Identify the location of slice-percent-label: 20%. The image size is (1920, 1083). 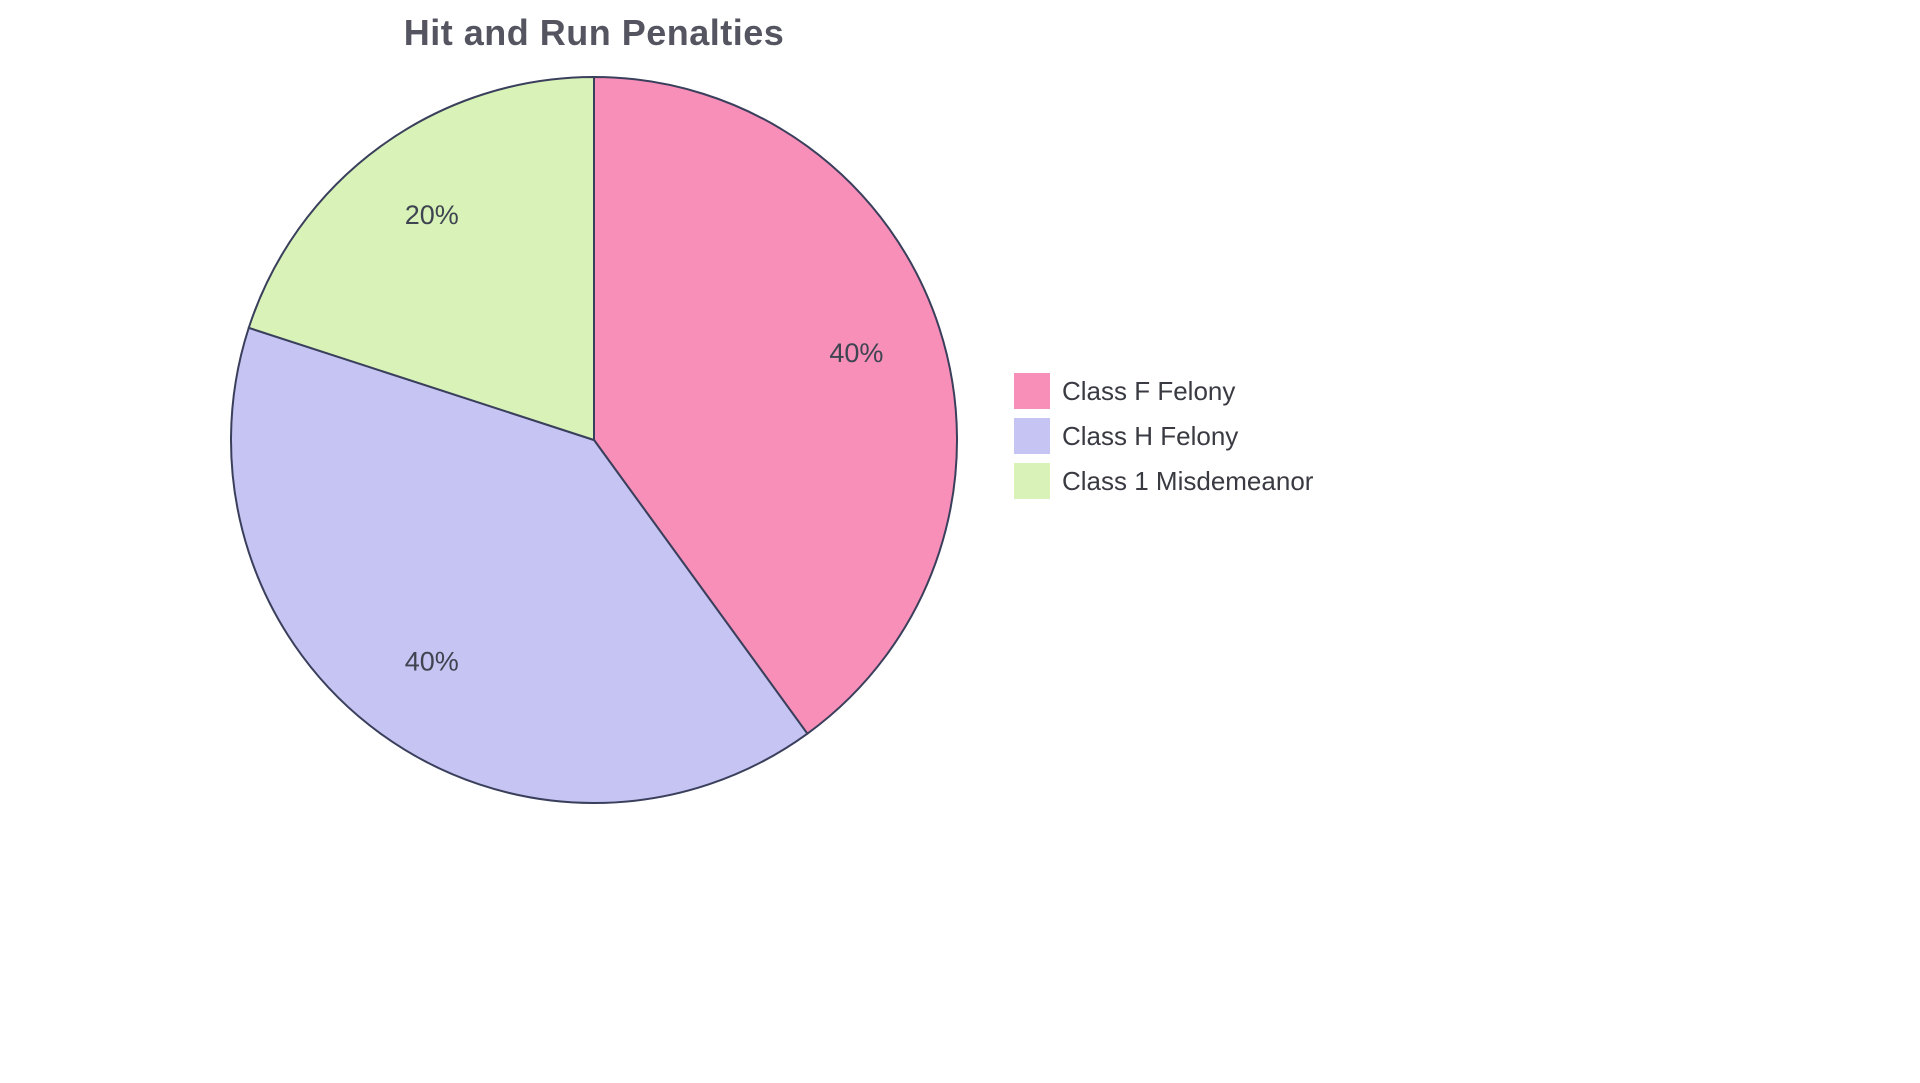
(432, 215).